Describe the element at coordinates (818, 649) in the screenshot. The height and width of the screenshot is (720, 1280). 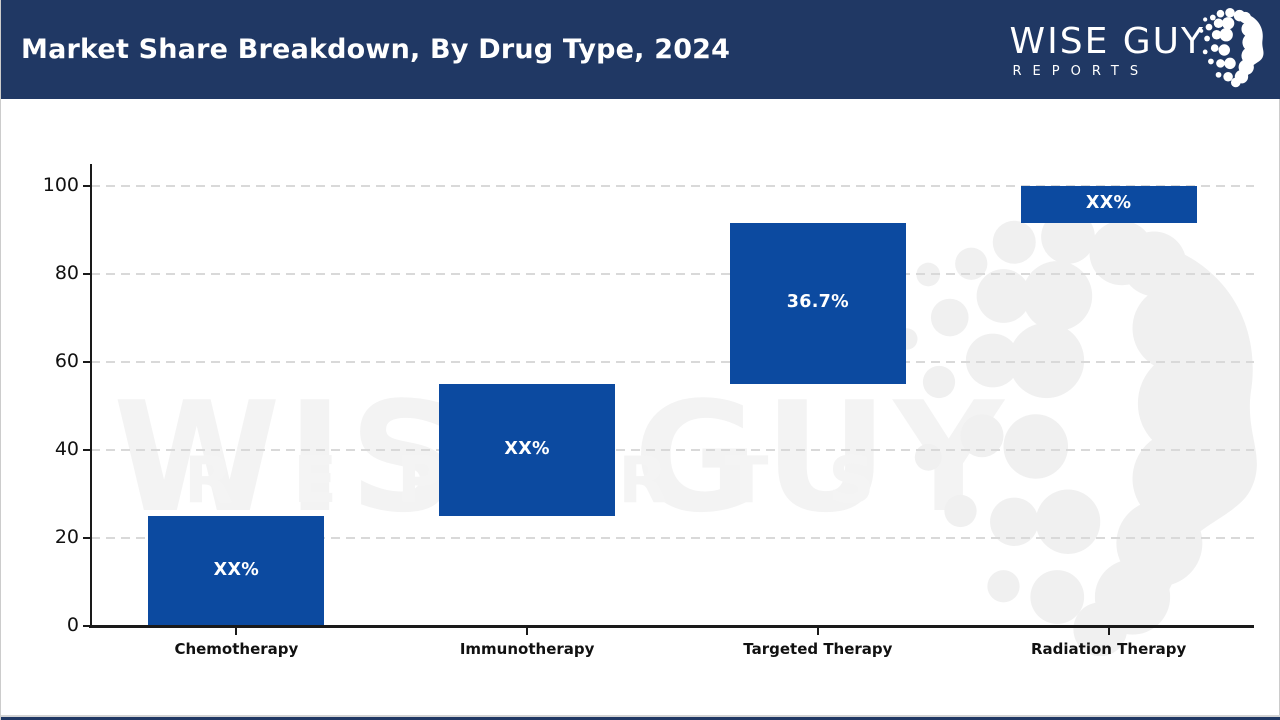
I see `x-axis-tick-label: Targeted Therapy` at that location.